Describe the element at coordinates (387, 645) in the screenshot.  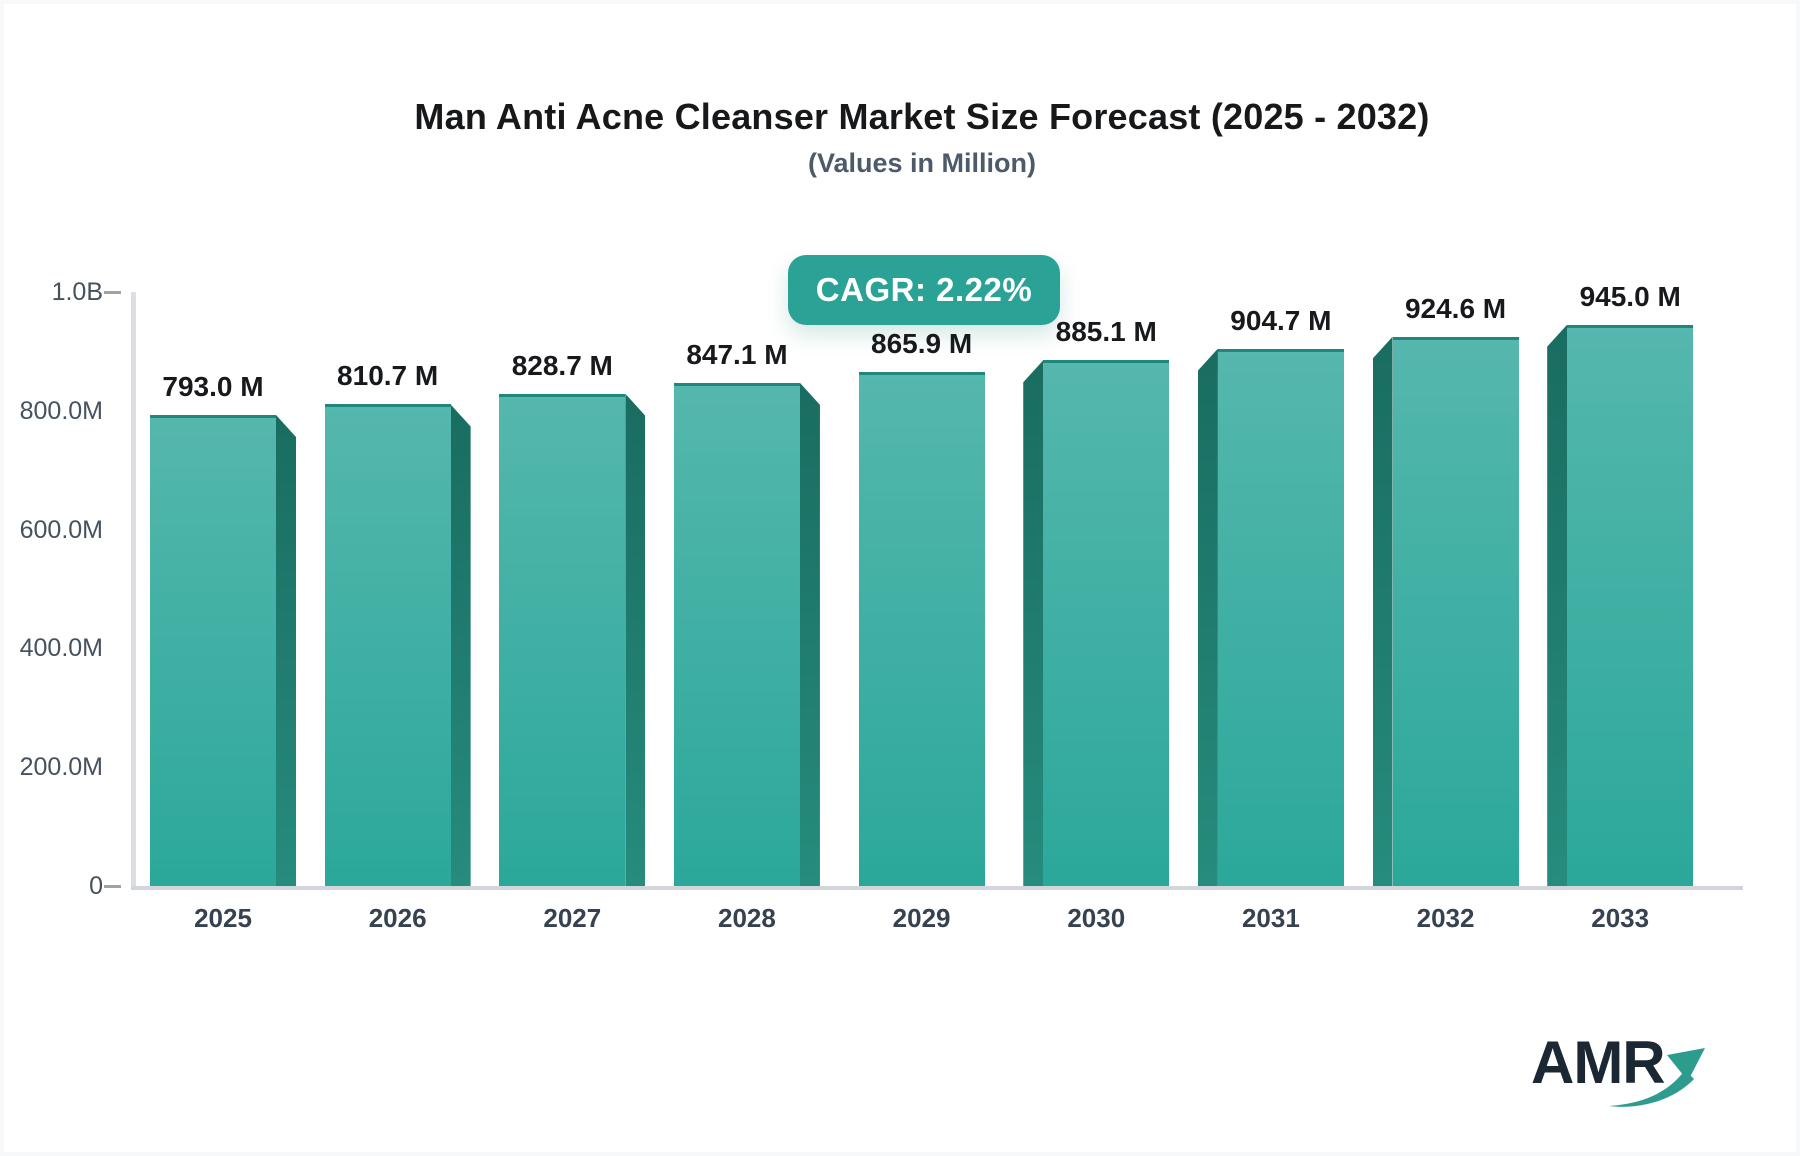
I see `bar-2026` at that location.